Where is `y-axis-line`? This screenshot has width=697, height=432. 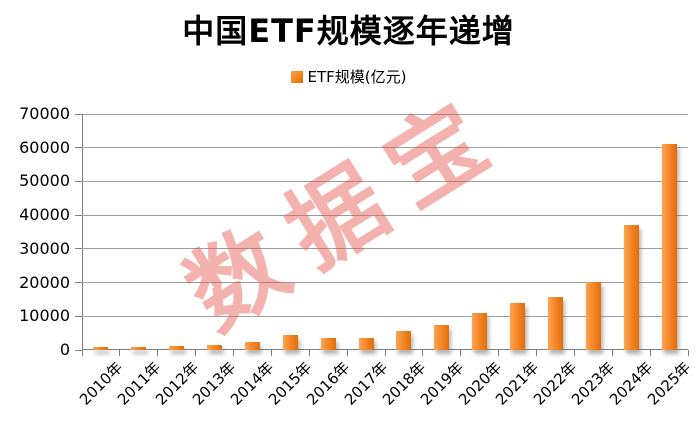 y-axis-line is located at coordinates (82, 232).